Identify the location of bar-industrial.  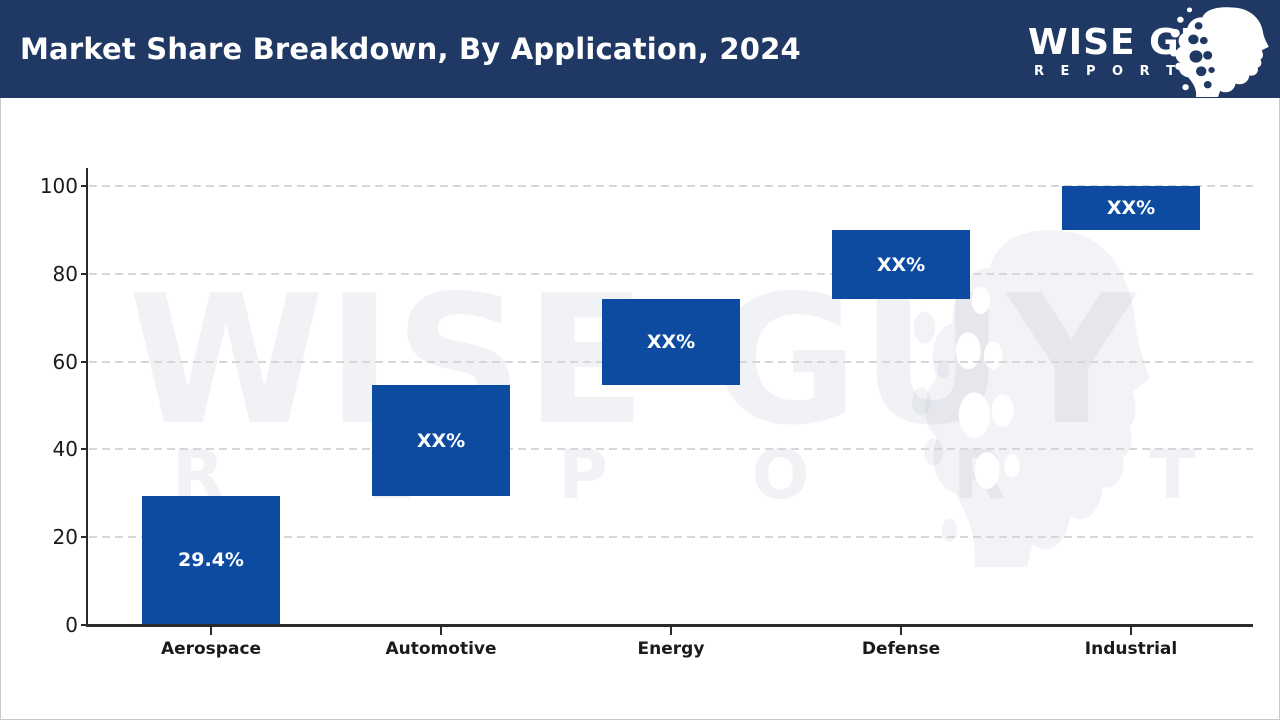
(1131, 208).